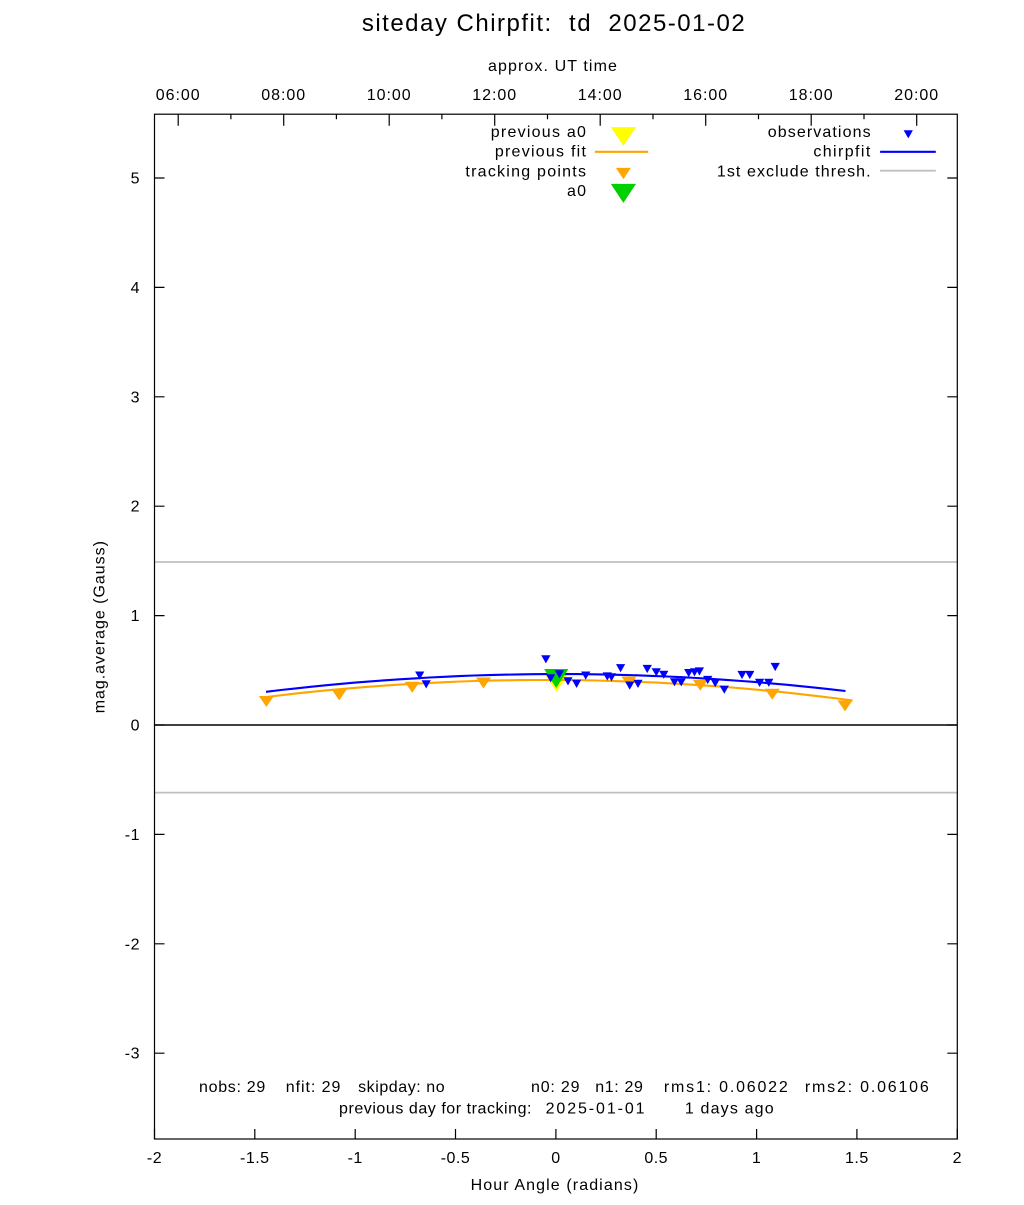 The image size is (1024, 1205). Describe the element at coordinates (494, 95) in the screenshot. I see `svg-text: 12:00` at that location.